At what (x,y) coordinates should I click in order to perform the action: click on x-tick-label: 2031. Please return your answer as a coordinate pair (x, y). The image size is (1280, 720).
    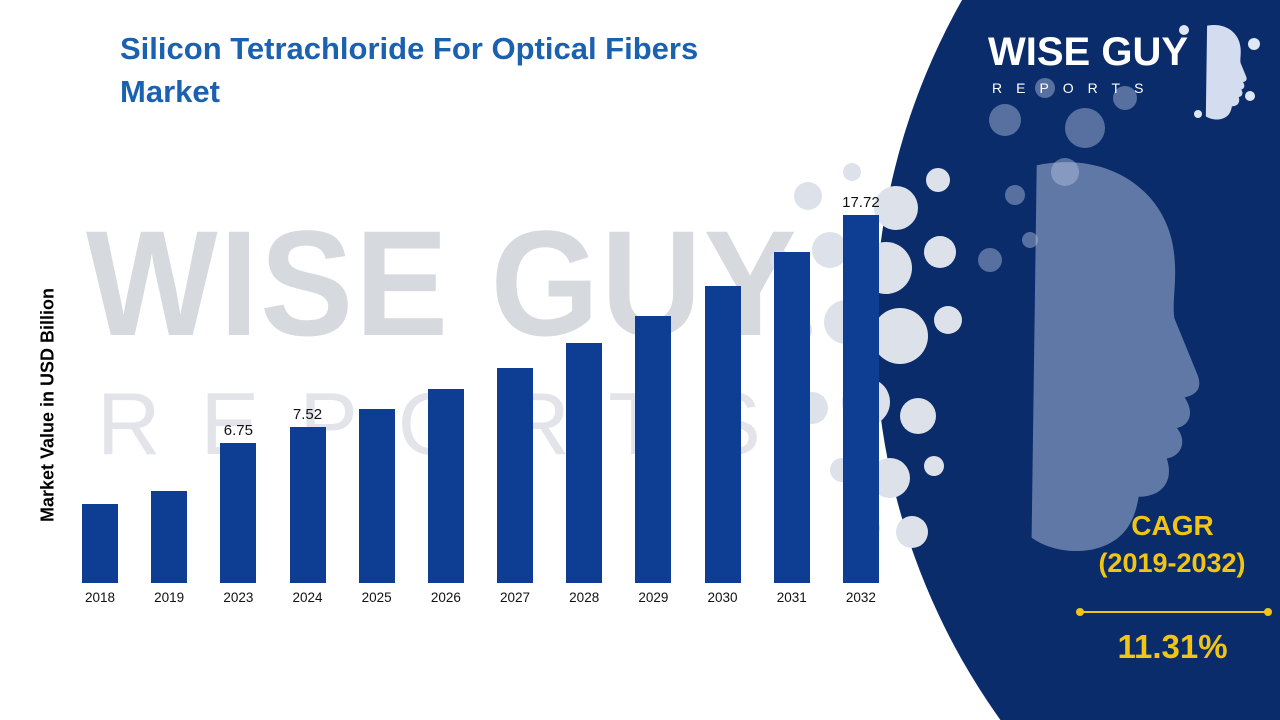
    Looking at the image, I should click on (791, 597).